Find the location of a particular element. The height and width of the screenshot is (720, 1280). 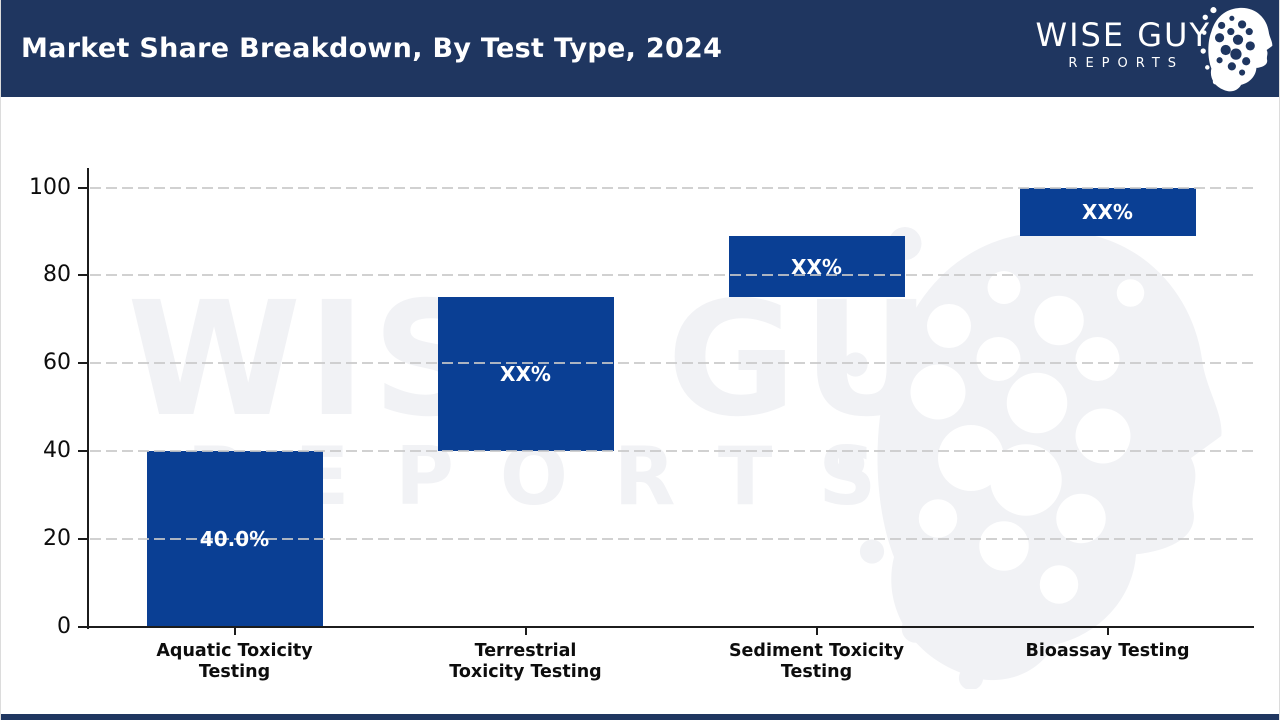

x-axis-tick-terrestrial-toxicity-testing is located at coordinates (525, 631).